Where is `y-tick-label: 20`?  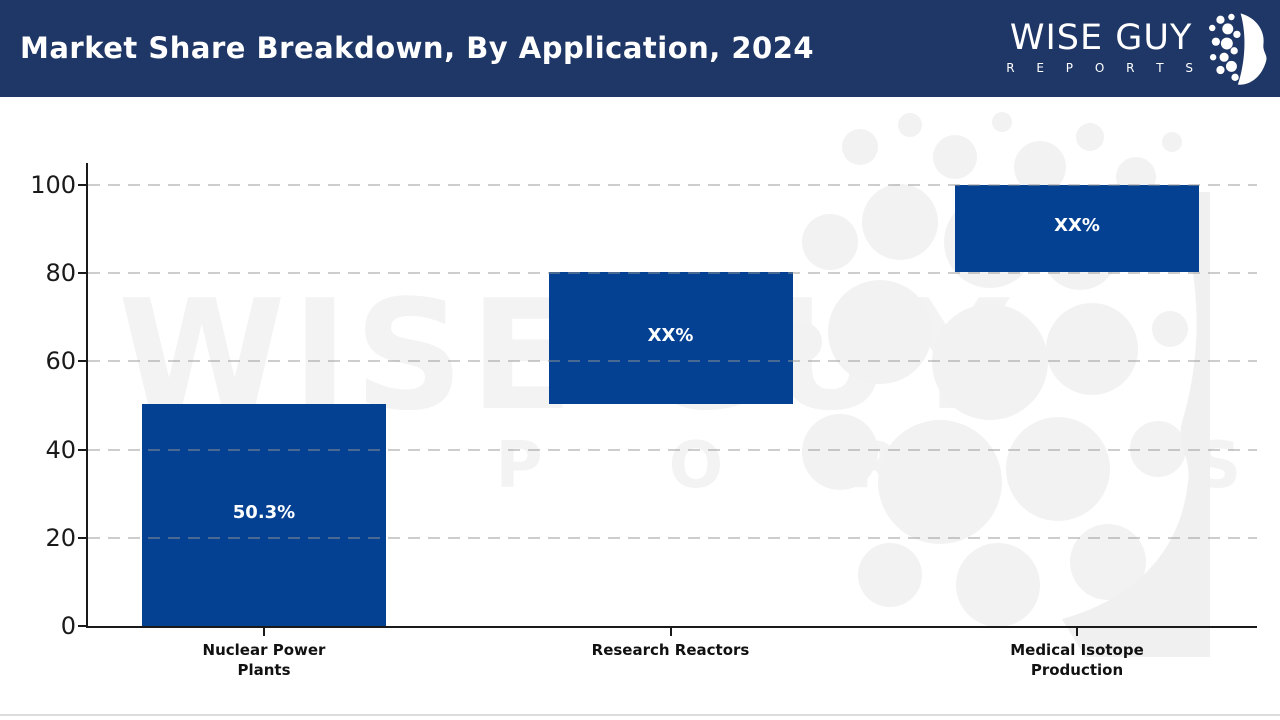 y-tick-label: 20 is located at coordinates (60, 537).